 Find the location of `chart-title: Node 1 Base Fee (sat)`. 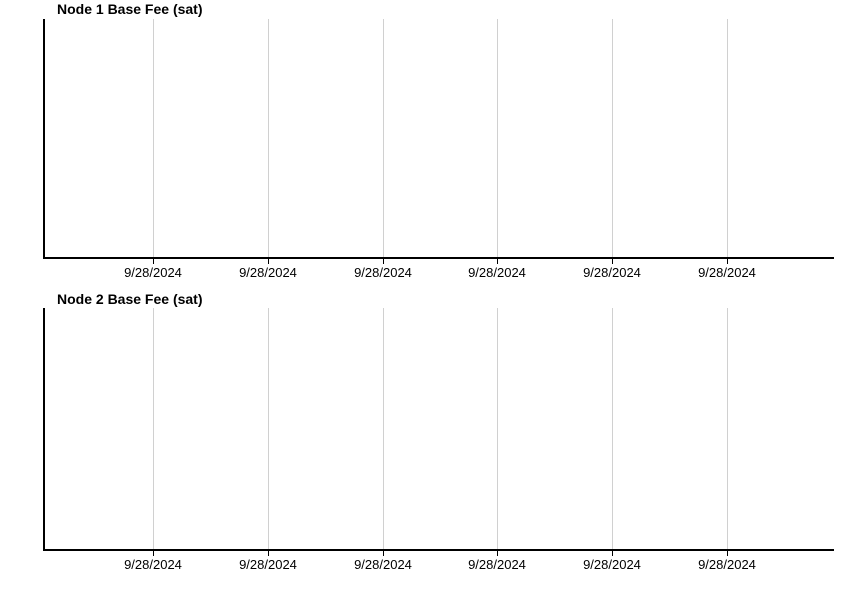

chart-title: Node 1 Base Fee (sat) is located at coordinates (130, 9).